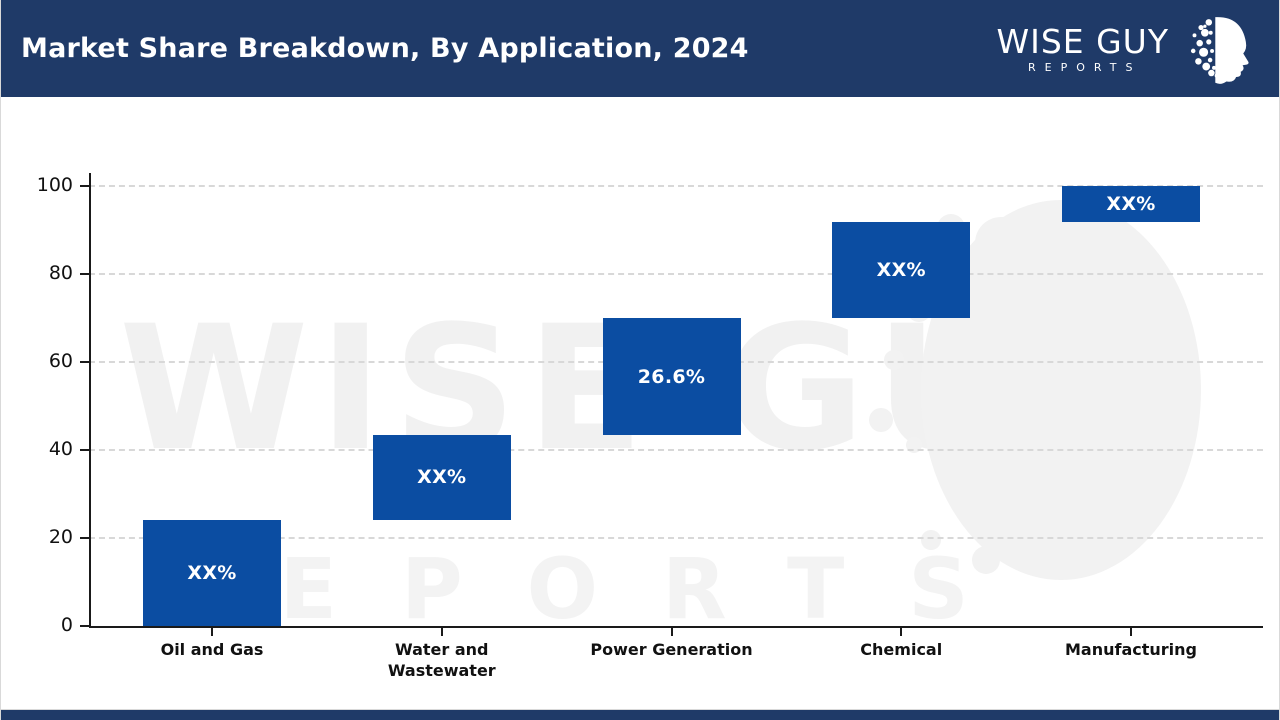 Image resolution: width=1280 pixels, height=720 pixels. I want to click on y-tick-label-80: 80, so click(60, 273).